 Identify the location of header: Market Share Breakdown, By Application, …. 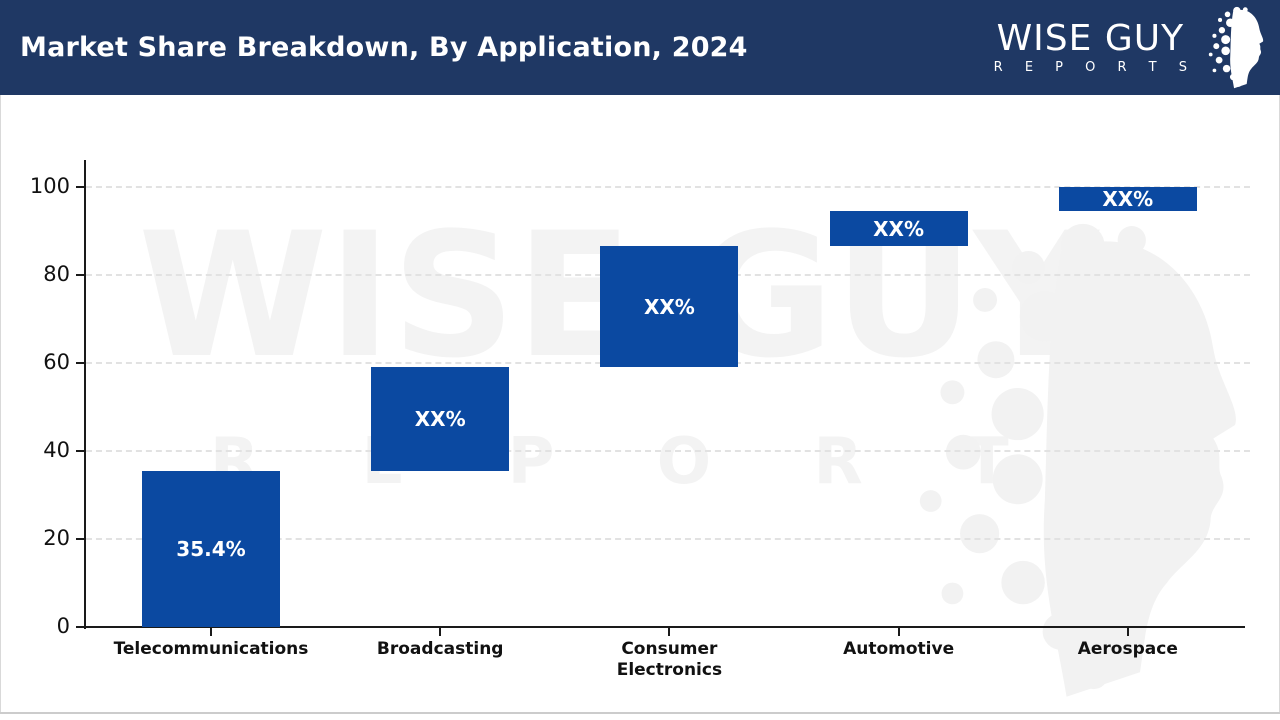
(640, 47).